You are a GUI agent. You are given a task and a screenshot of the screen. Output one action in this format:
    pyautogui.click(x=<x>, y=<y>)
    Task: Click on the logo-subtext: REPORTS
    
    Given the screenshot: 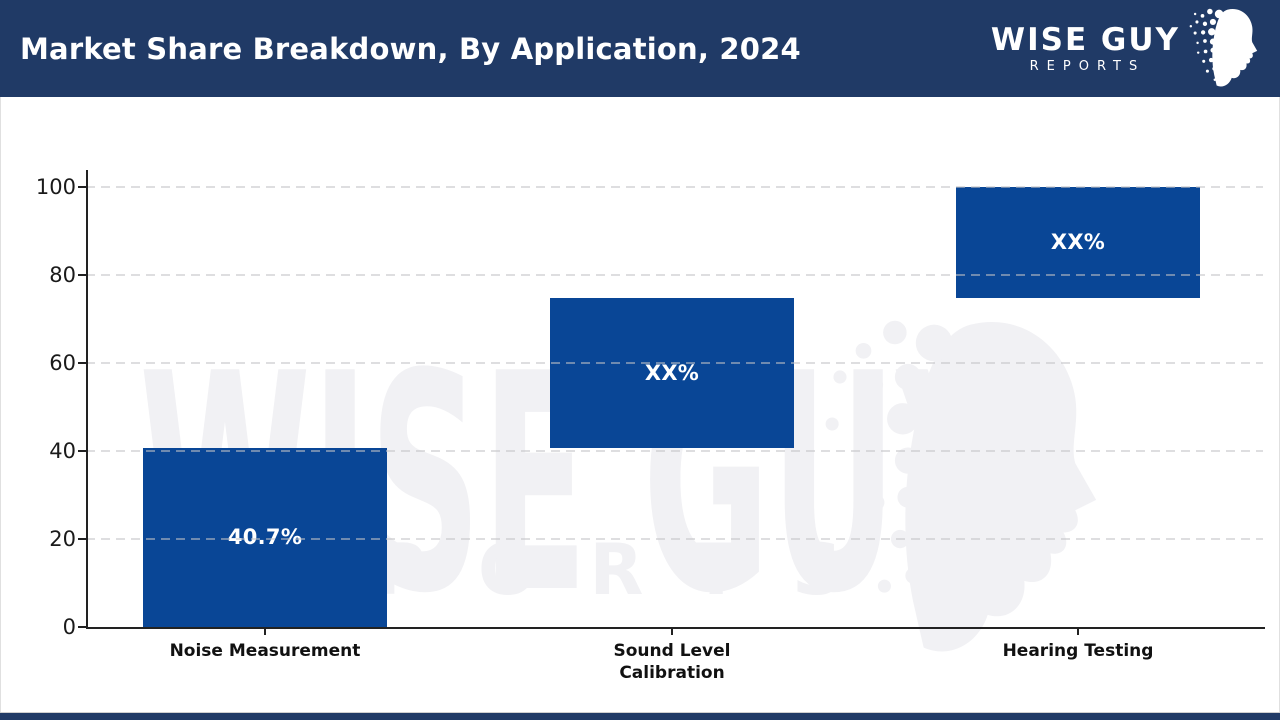 What is the action you would take?
    pyautogui.click(x=1087, y=66)
    